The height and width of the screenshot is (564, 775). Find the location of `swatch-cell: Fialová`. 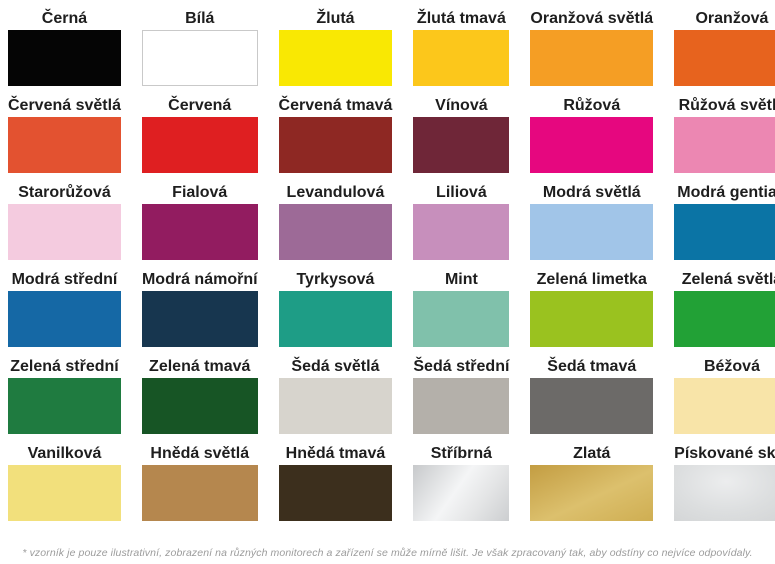

swatch-cell: Fialová is located at coordinates (199, 221).